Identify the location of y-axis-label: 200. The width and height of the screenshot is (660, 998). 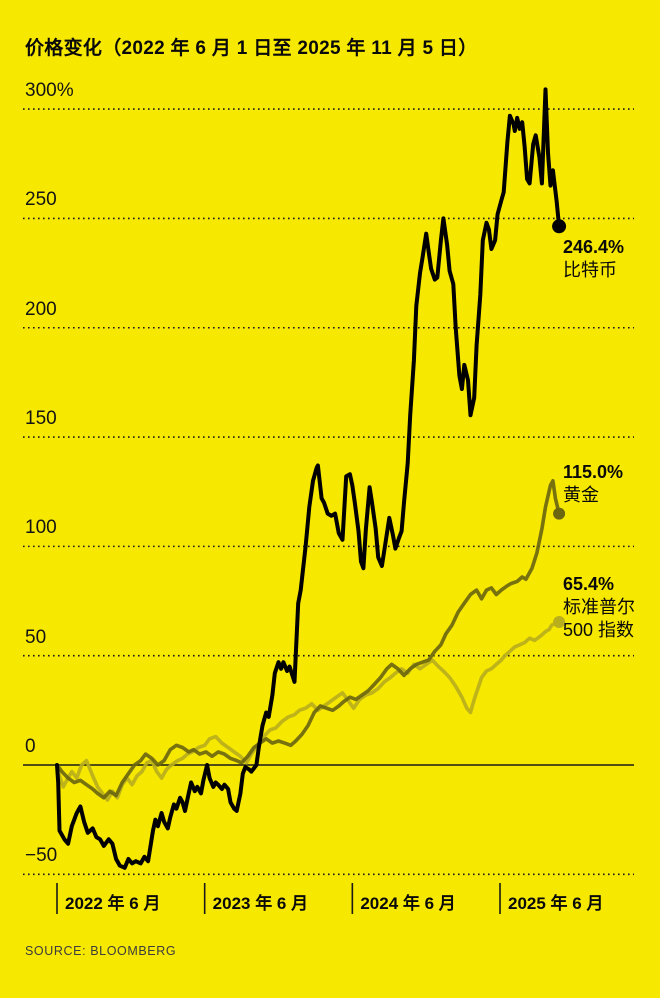
(41, 309).